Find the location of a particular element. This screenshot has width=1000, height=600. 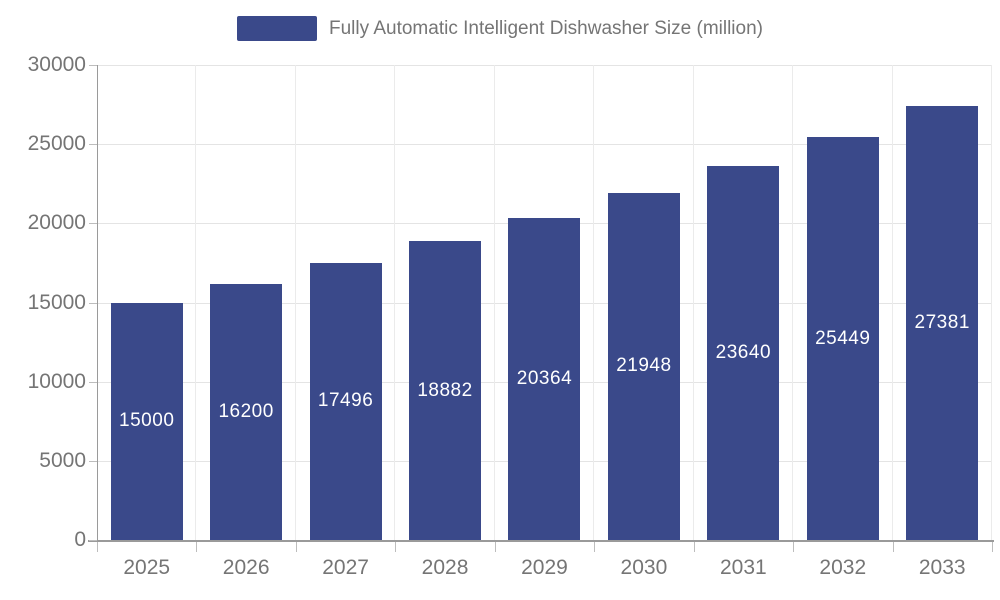

bar-2028: 18882 is located at coordinates (445, 390).